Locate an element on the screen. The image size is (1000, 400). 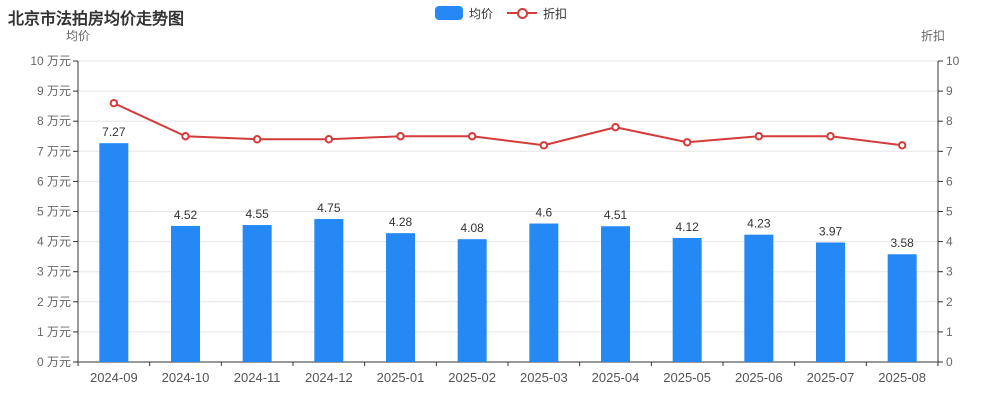
x-axis-category-label: 2024-11 is located at coordinates (257, 377).